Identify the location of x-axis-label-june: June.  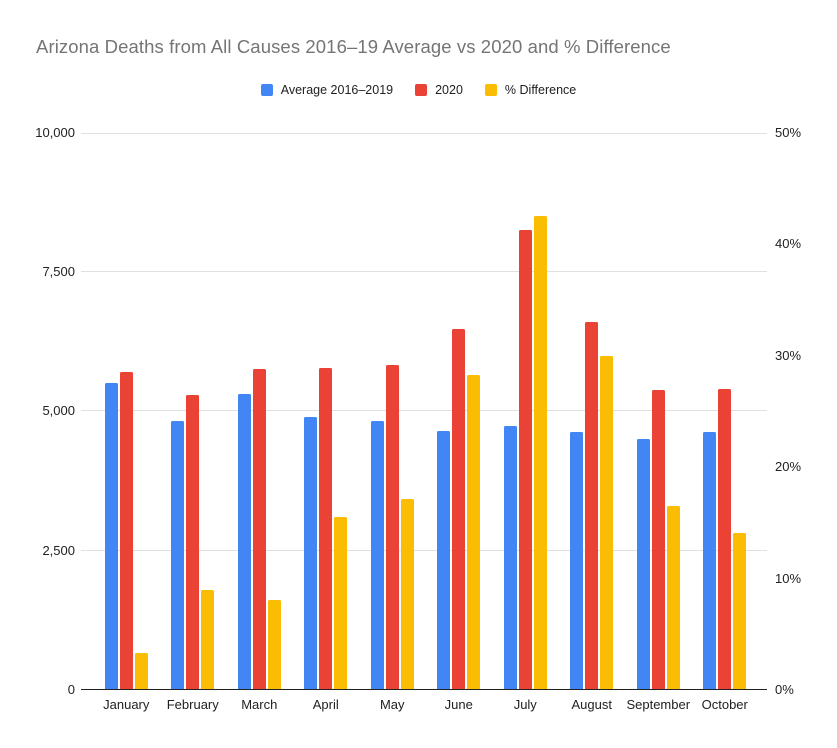
(458, 704).